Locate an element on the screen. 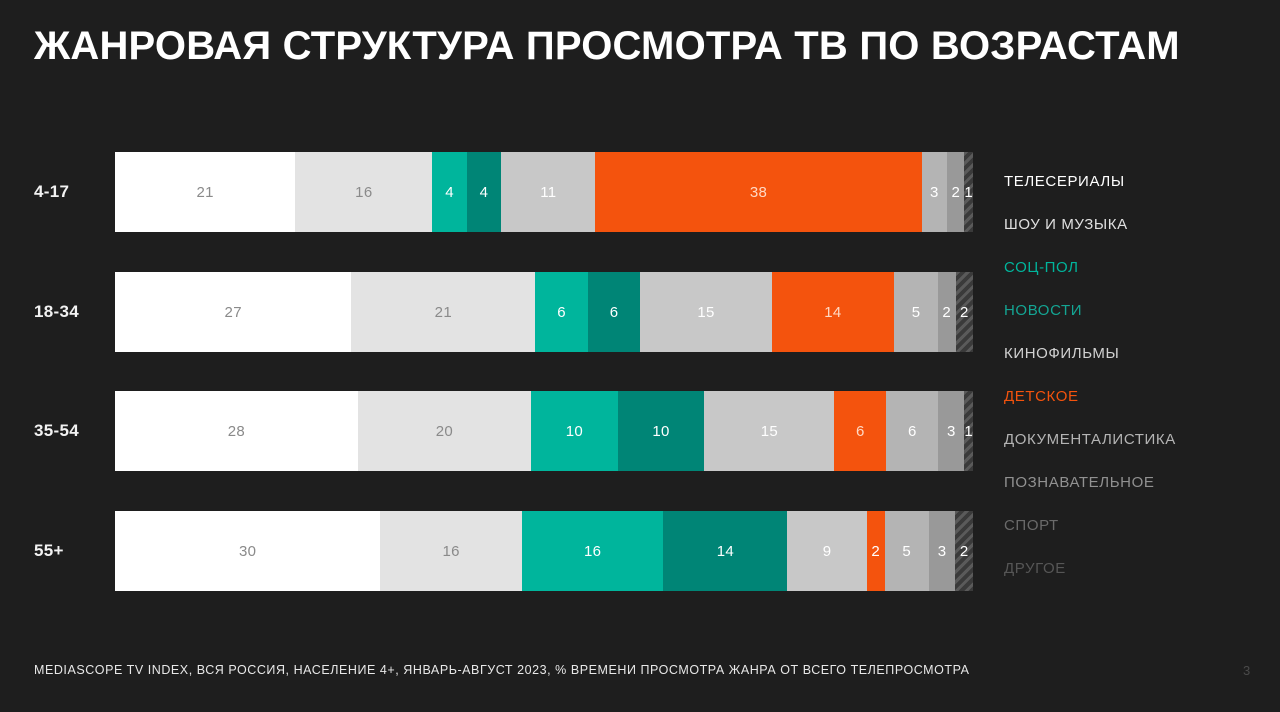 This screenshot has width=1280, height=712. bar-segment: 38 is located at coordinates (758, 192).